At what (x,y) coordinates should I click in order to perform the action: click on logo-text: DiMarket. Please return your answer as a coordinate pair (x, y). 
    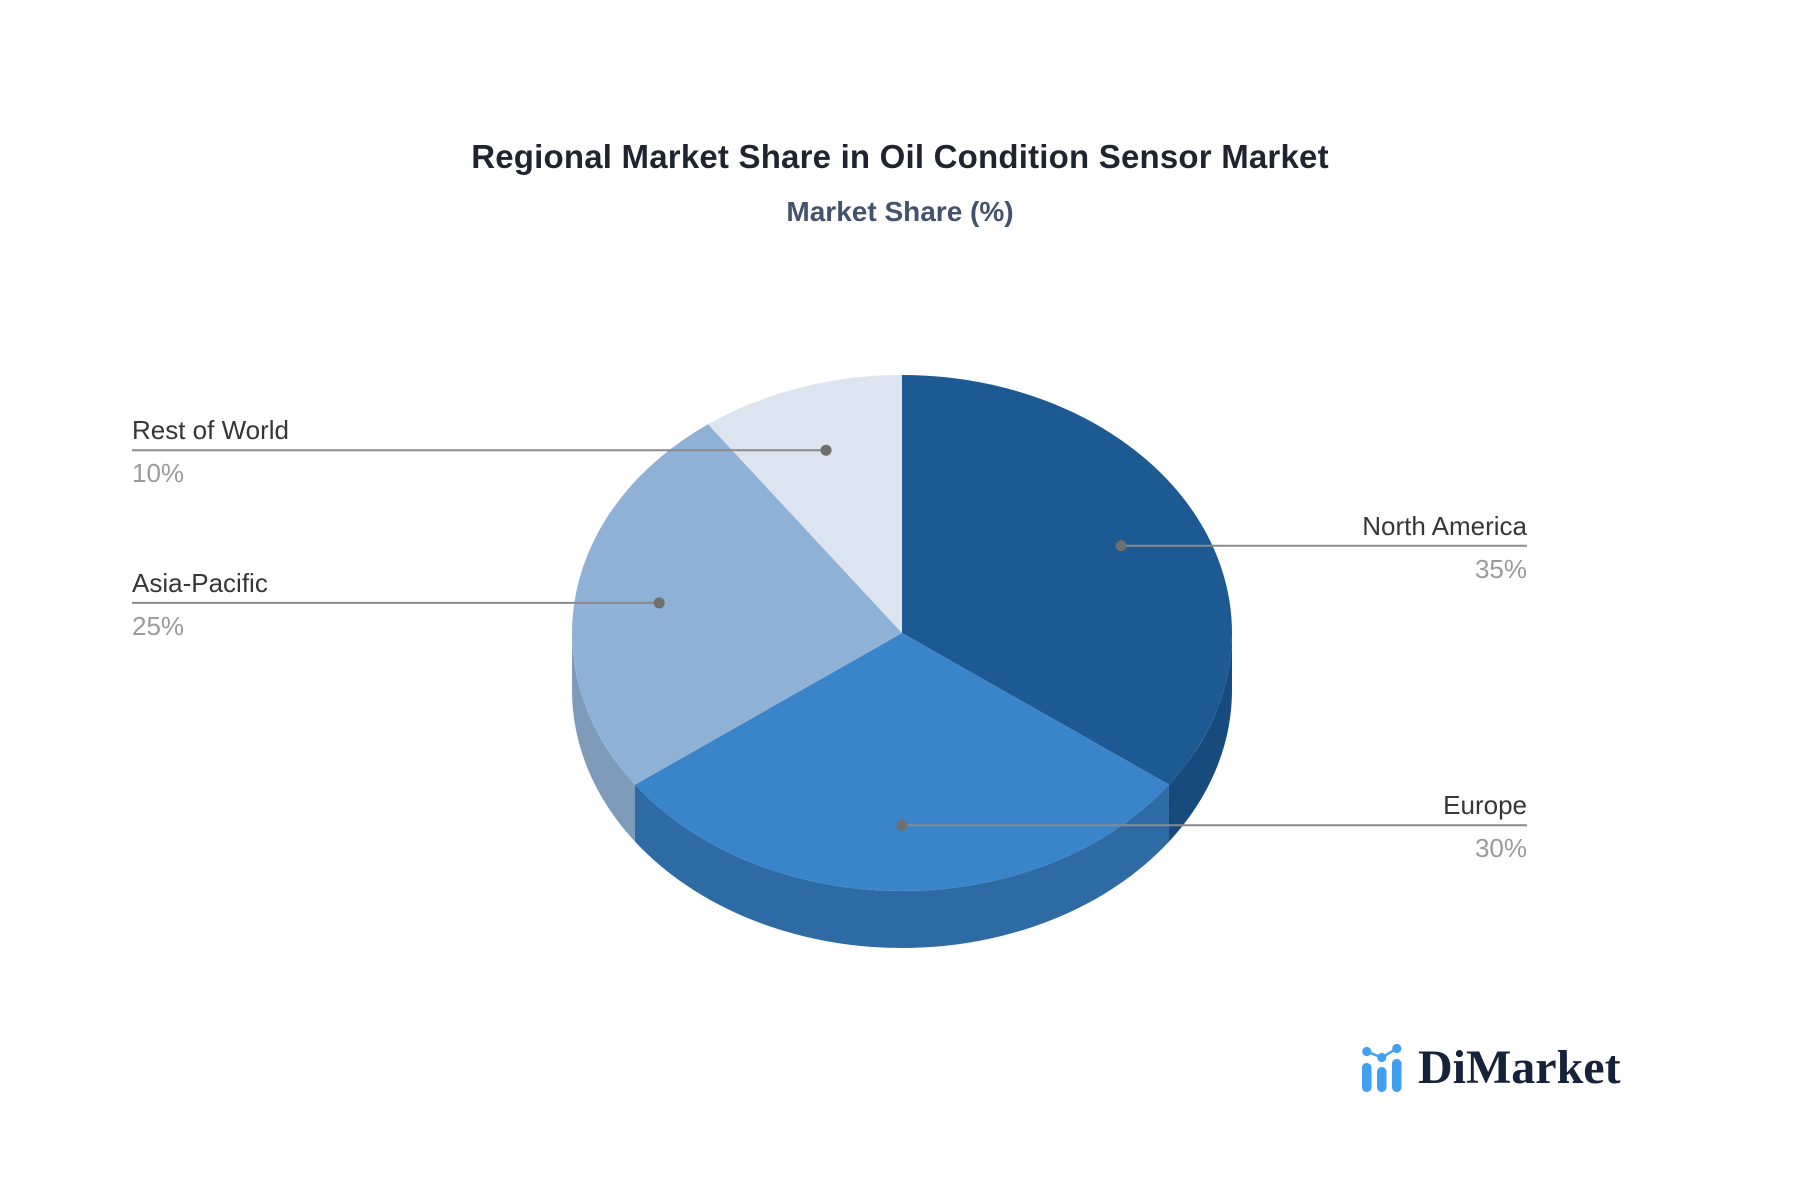
    Looking at the image, I should click on (1519, 1067).